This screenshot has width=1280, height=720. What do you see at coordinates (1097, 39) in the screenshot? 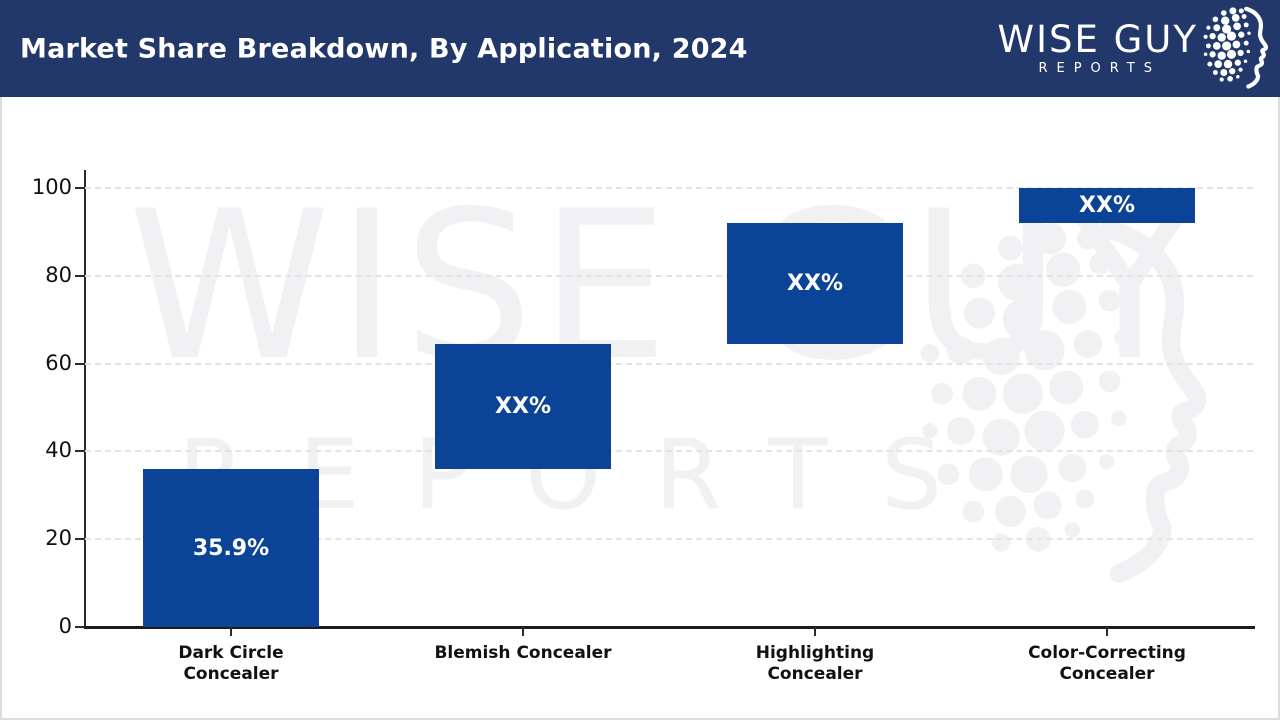
I see `logo-wordmark: WISE GUY` at bounding box center [1097, 39].